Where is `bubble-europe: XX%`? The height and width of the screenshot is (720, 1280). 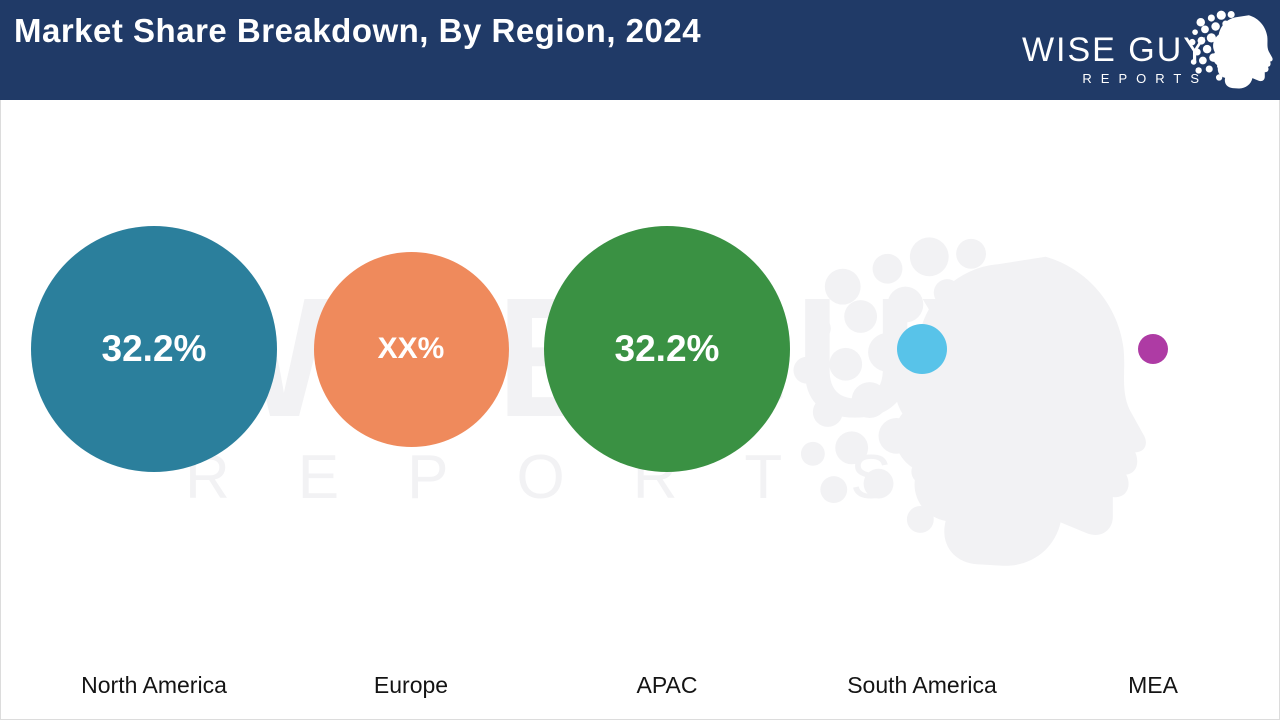 bubble-europe: XX% is located at coordinates (411, 349).